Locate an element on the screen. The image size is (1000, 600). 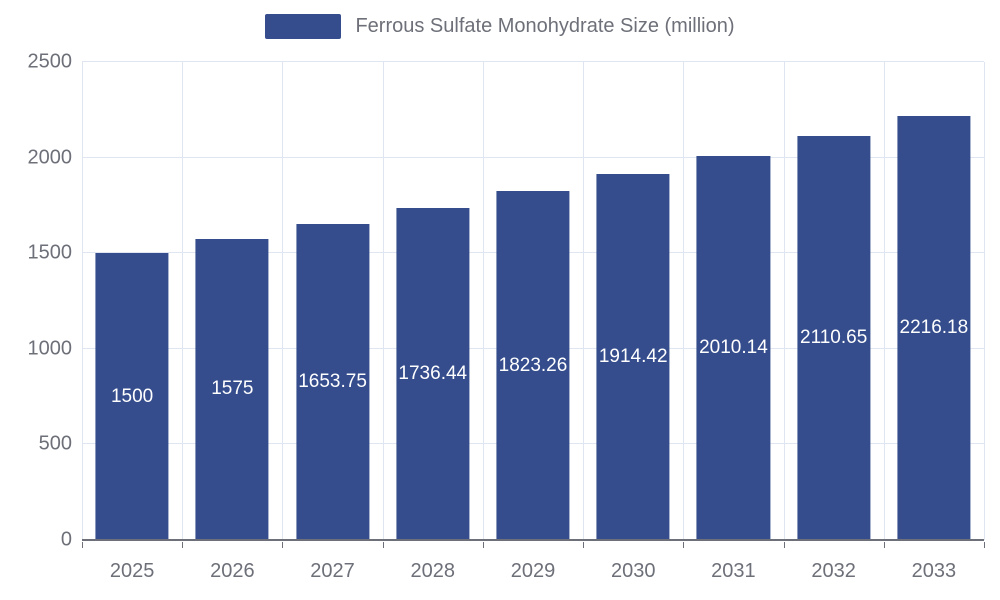
bar-slot: 1500 is located at coordinates (132, 301).